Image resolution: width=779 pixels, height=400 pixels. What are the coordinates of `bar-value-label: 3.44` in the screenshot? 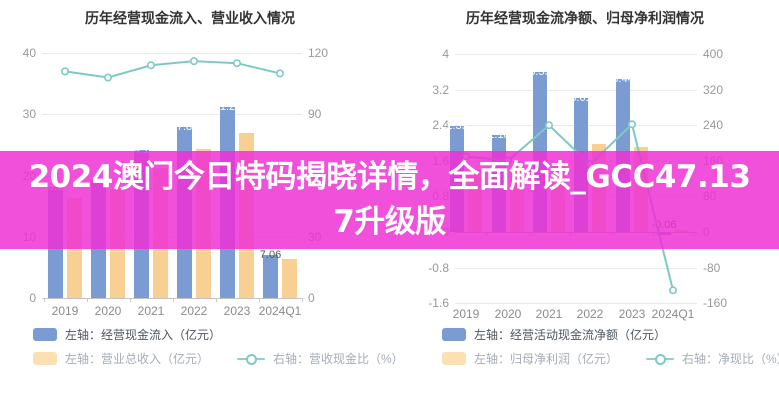 It's located at (623, 78).